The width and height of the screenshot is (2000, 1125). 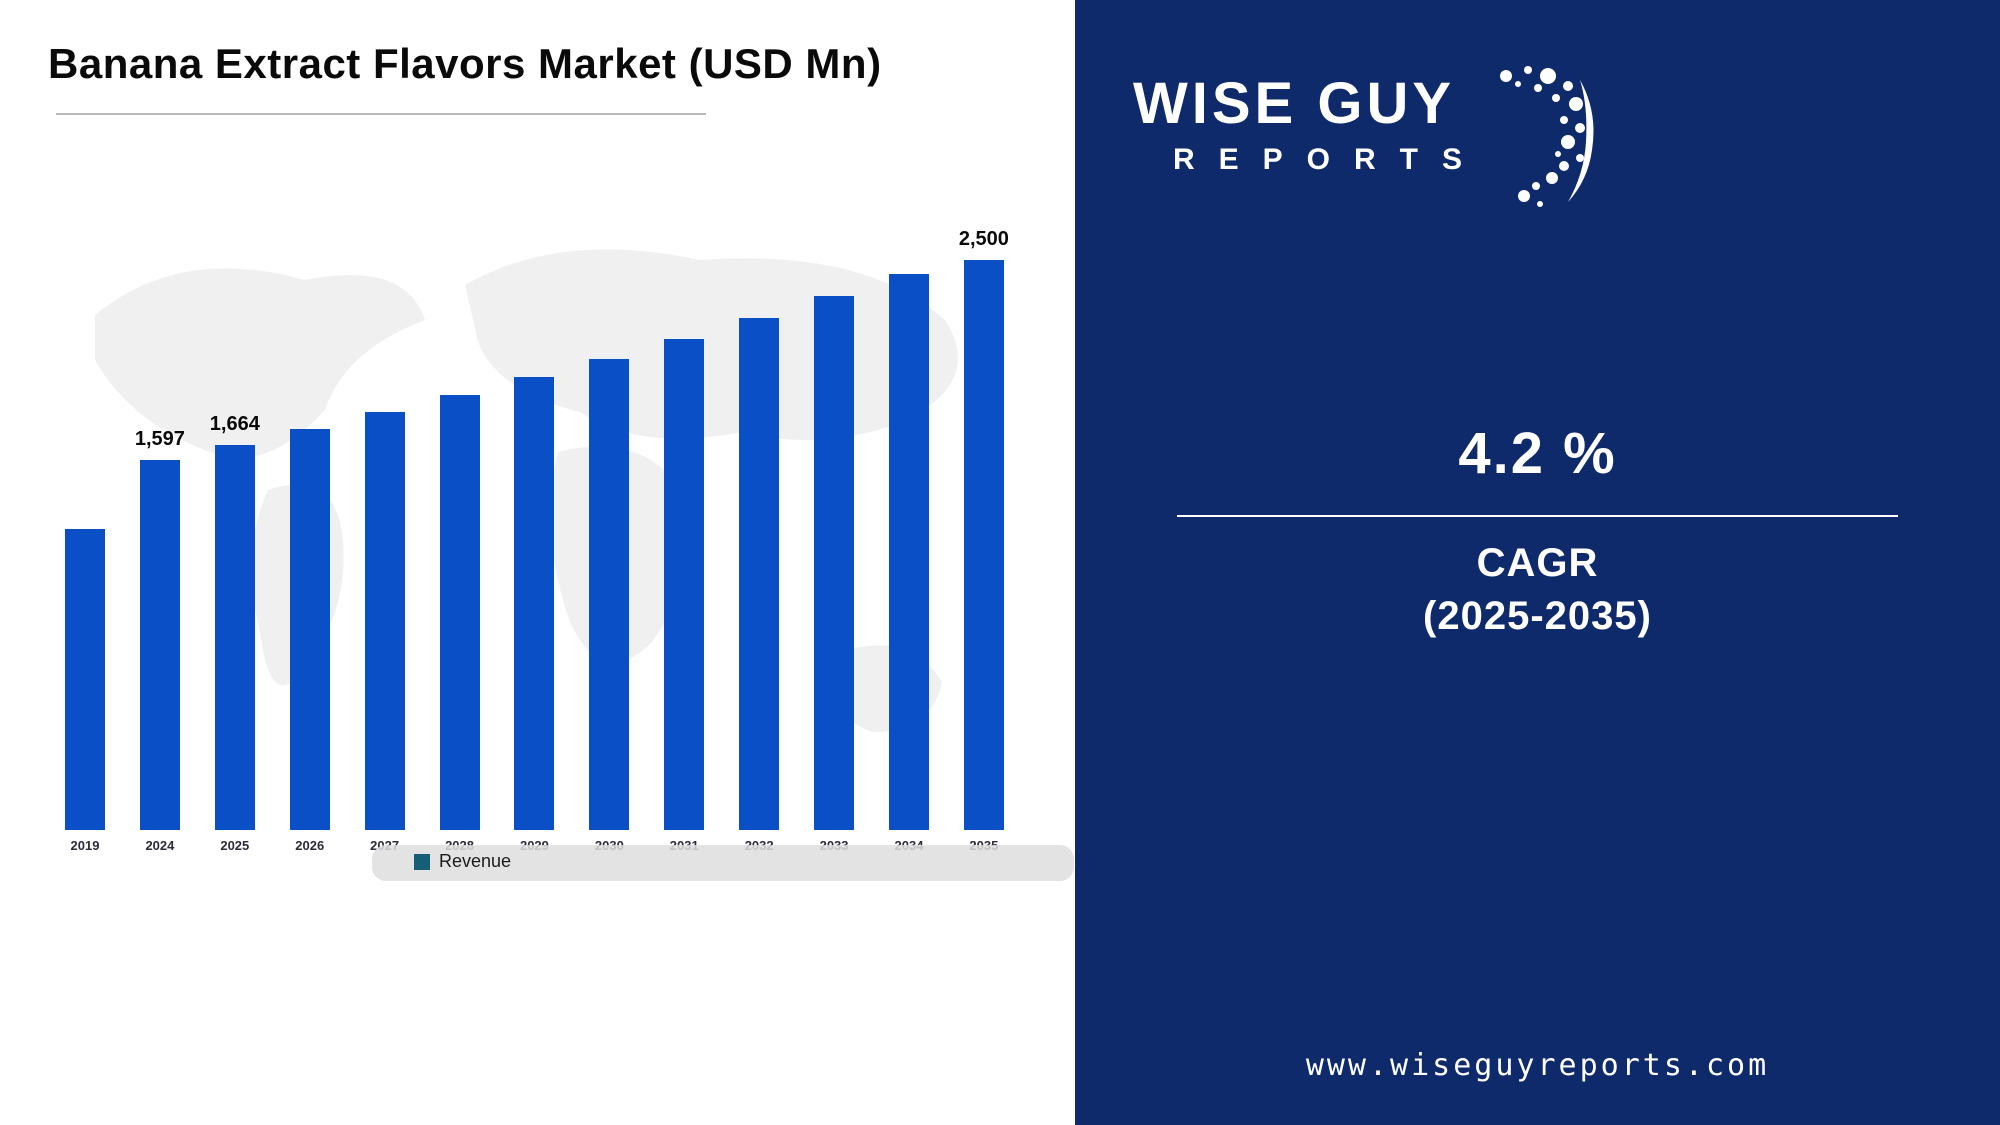 I want to click on bar-column-2030: 2030, so click(x=609, y=540).